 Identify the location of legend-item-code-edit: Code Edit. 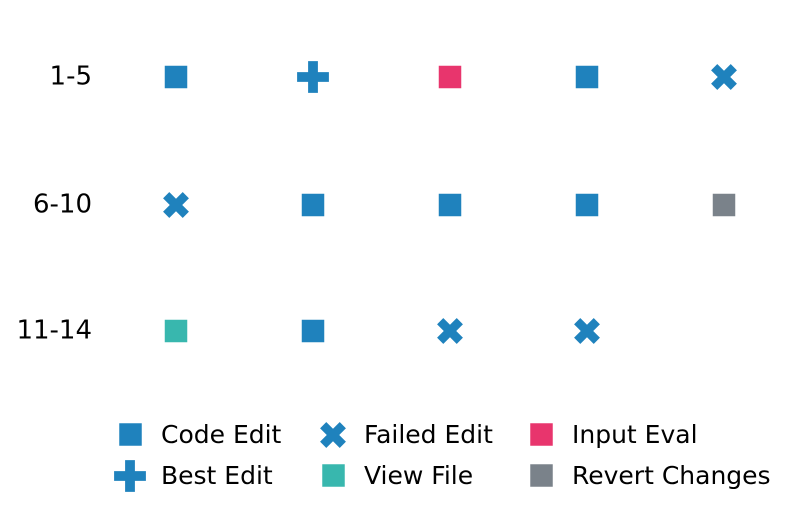
(213, 434).